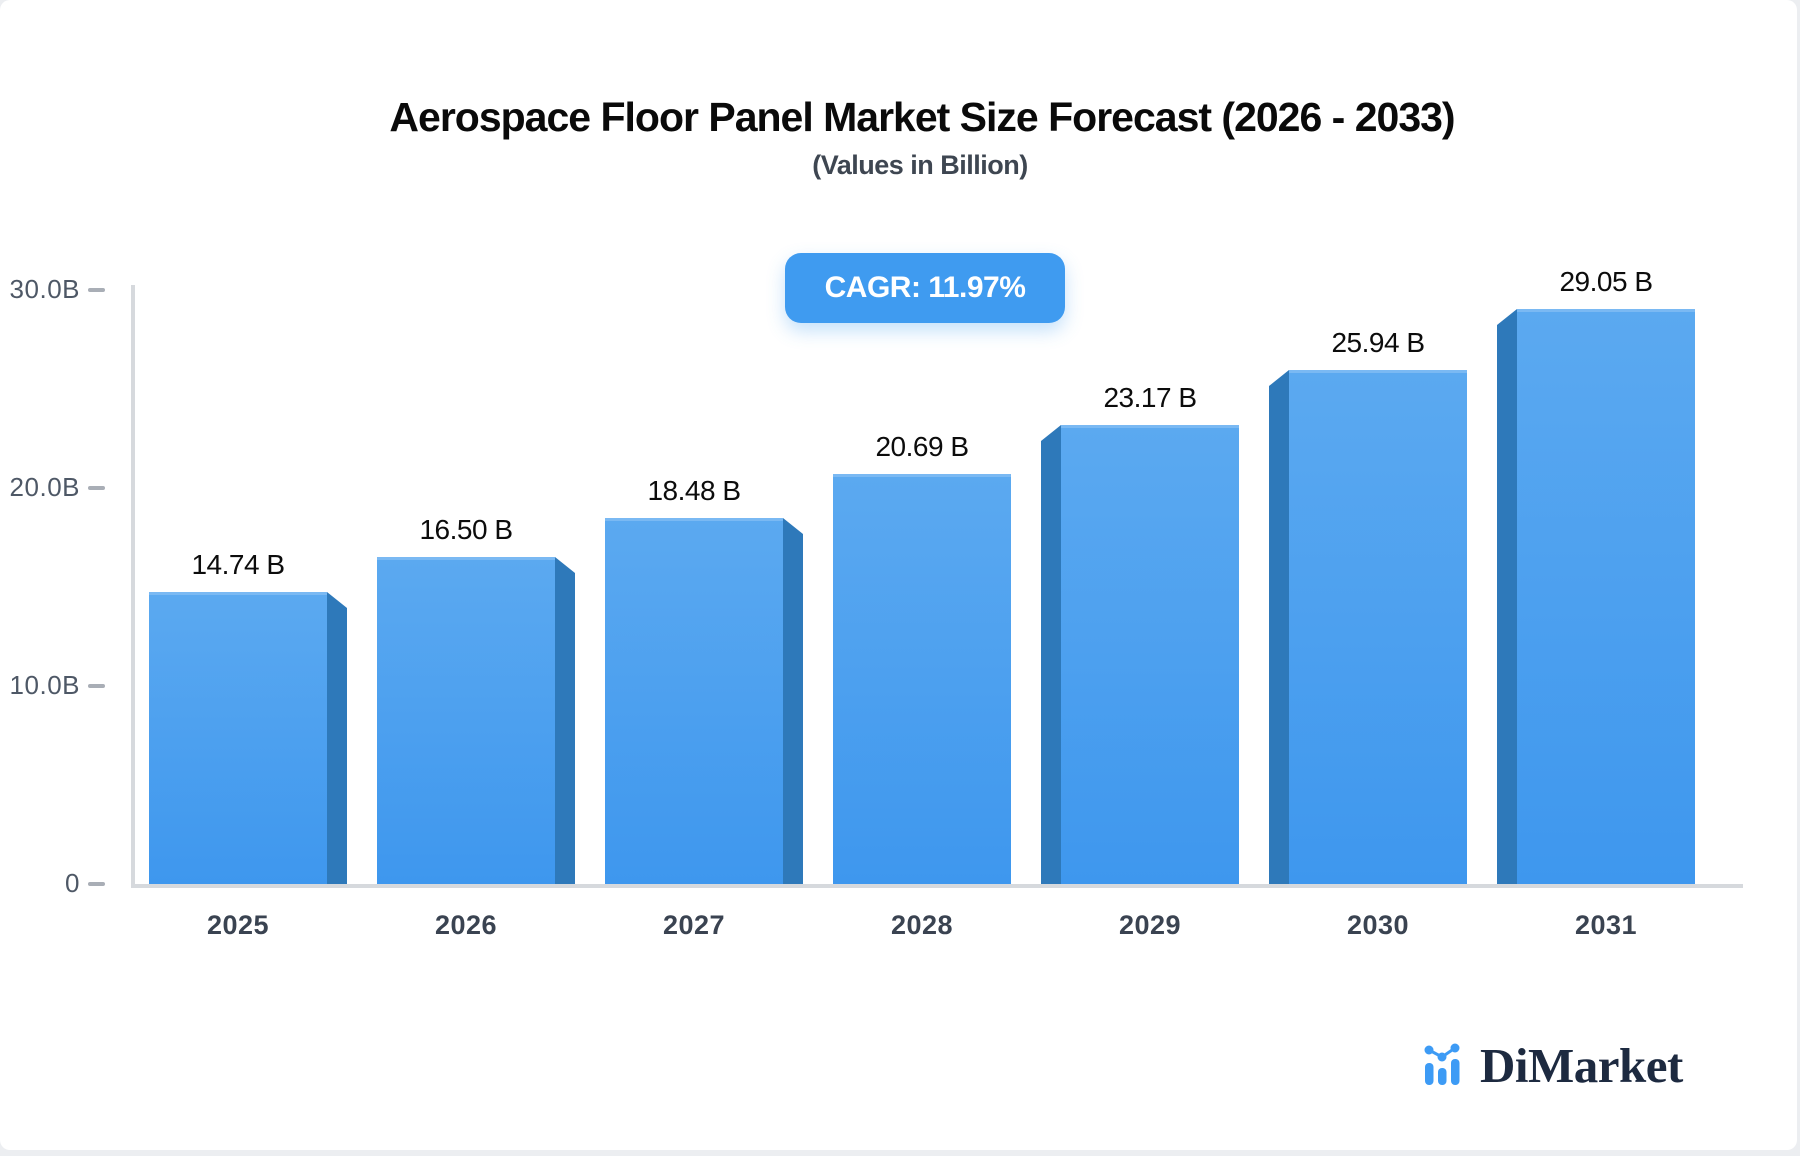 The image size is (1800, 1156). Describe the element at coordinates (694, 490) in the screenshot. I see `bar-value-label: 18.48 B` at that location.